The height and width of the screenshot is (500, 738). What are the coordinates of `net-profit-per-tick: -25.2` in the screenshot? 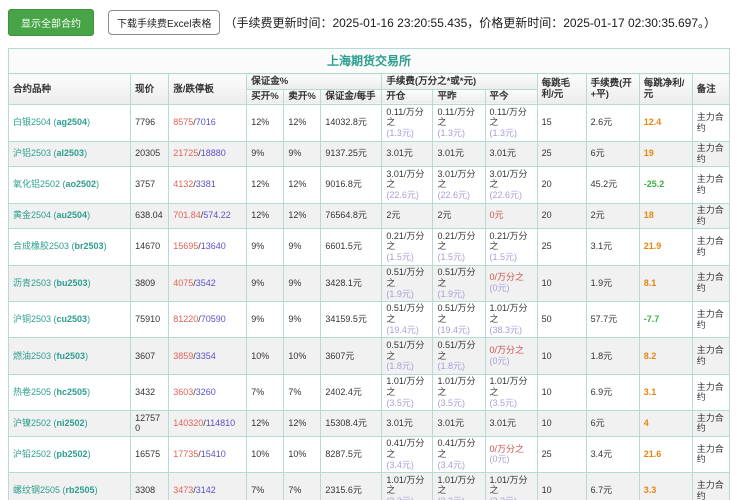 It's located at (665, 185).